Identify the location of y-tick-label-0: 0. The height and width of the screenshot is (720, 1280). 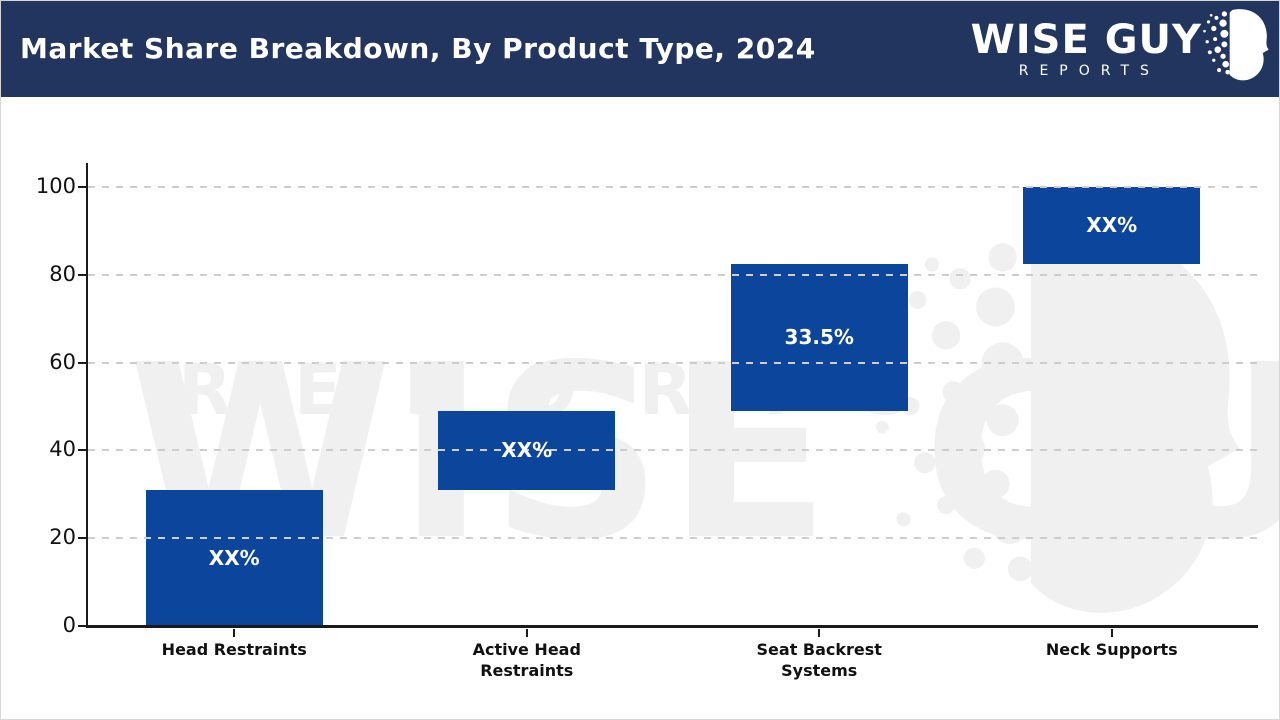
(69, 625).